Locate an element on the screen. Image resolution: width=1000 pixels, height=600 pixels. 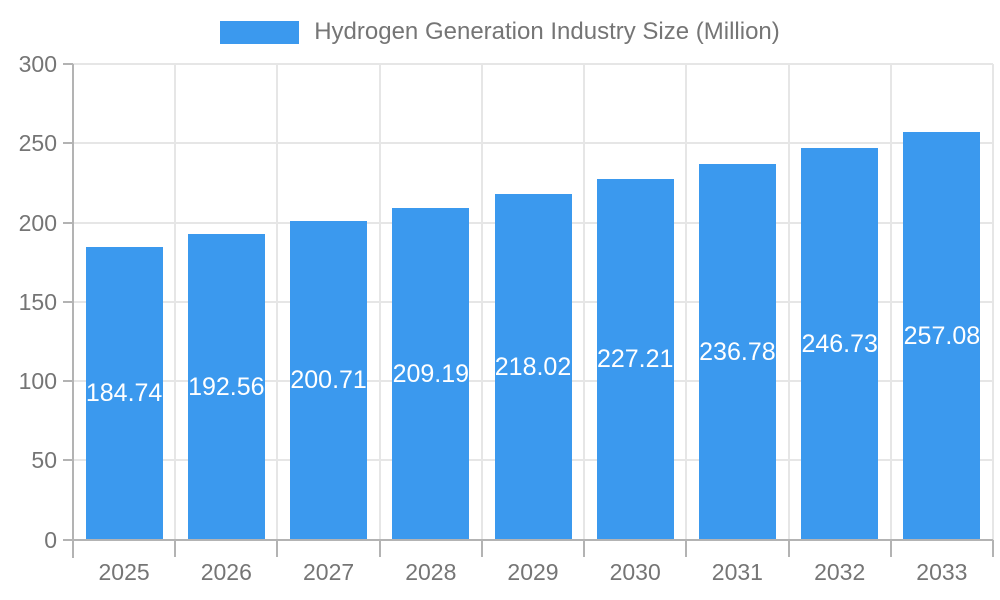
x-axis-tick-label: 2026 is located at coordinates (226, 572).